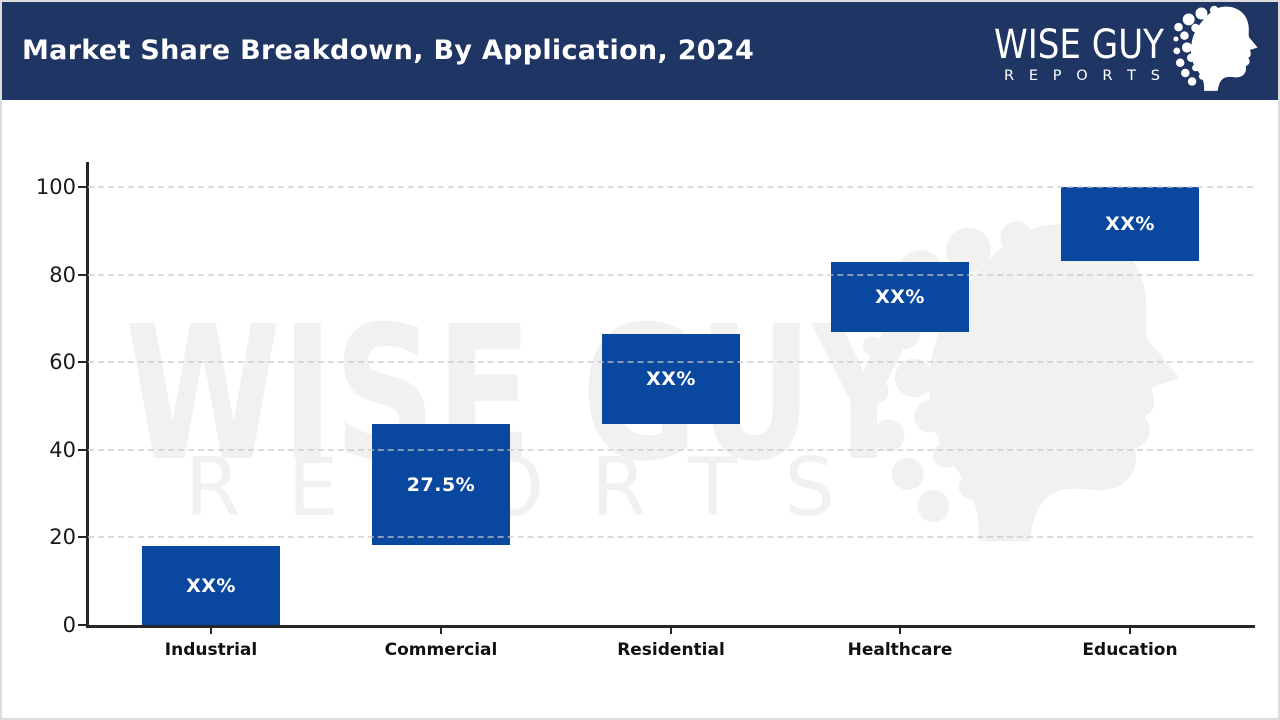  I want to click on logo-reports-text: R E P O R T S, so click(1082, 76).